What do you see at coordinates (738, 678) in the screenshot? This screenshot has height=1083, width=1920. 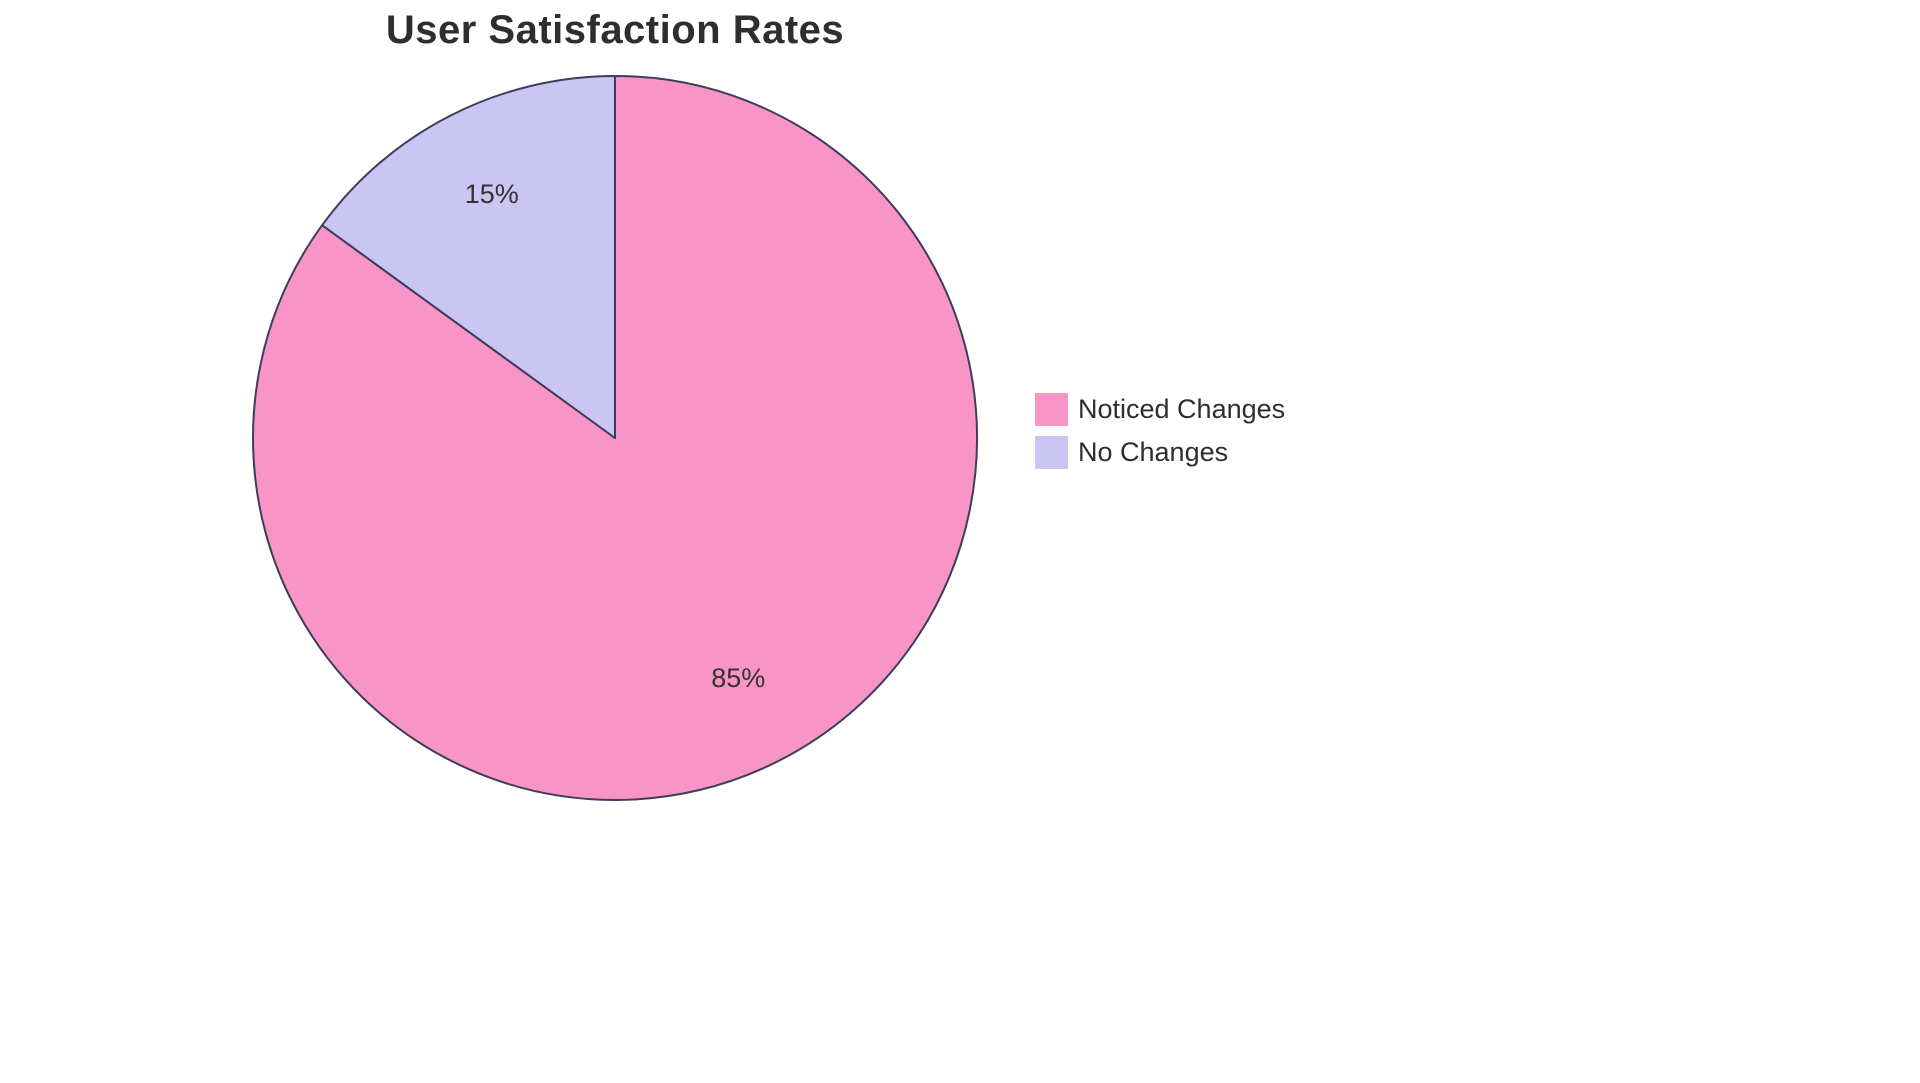 I see `slice-label: 85%` at bounding box center [738, 678].